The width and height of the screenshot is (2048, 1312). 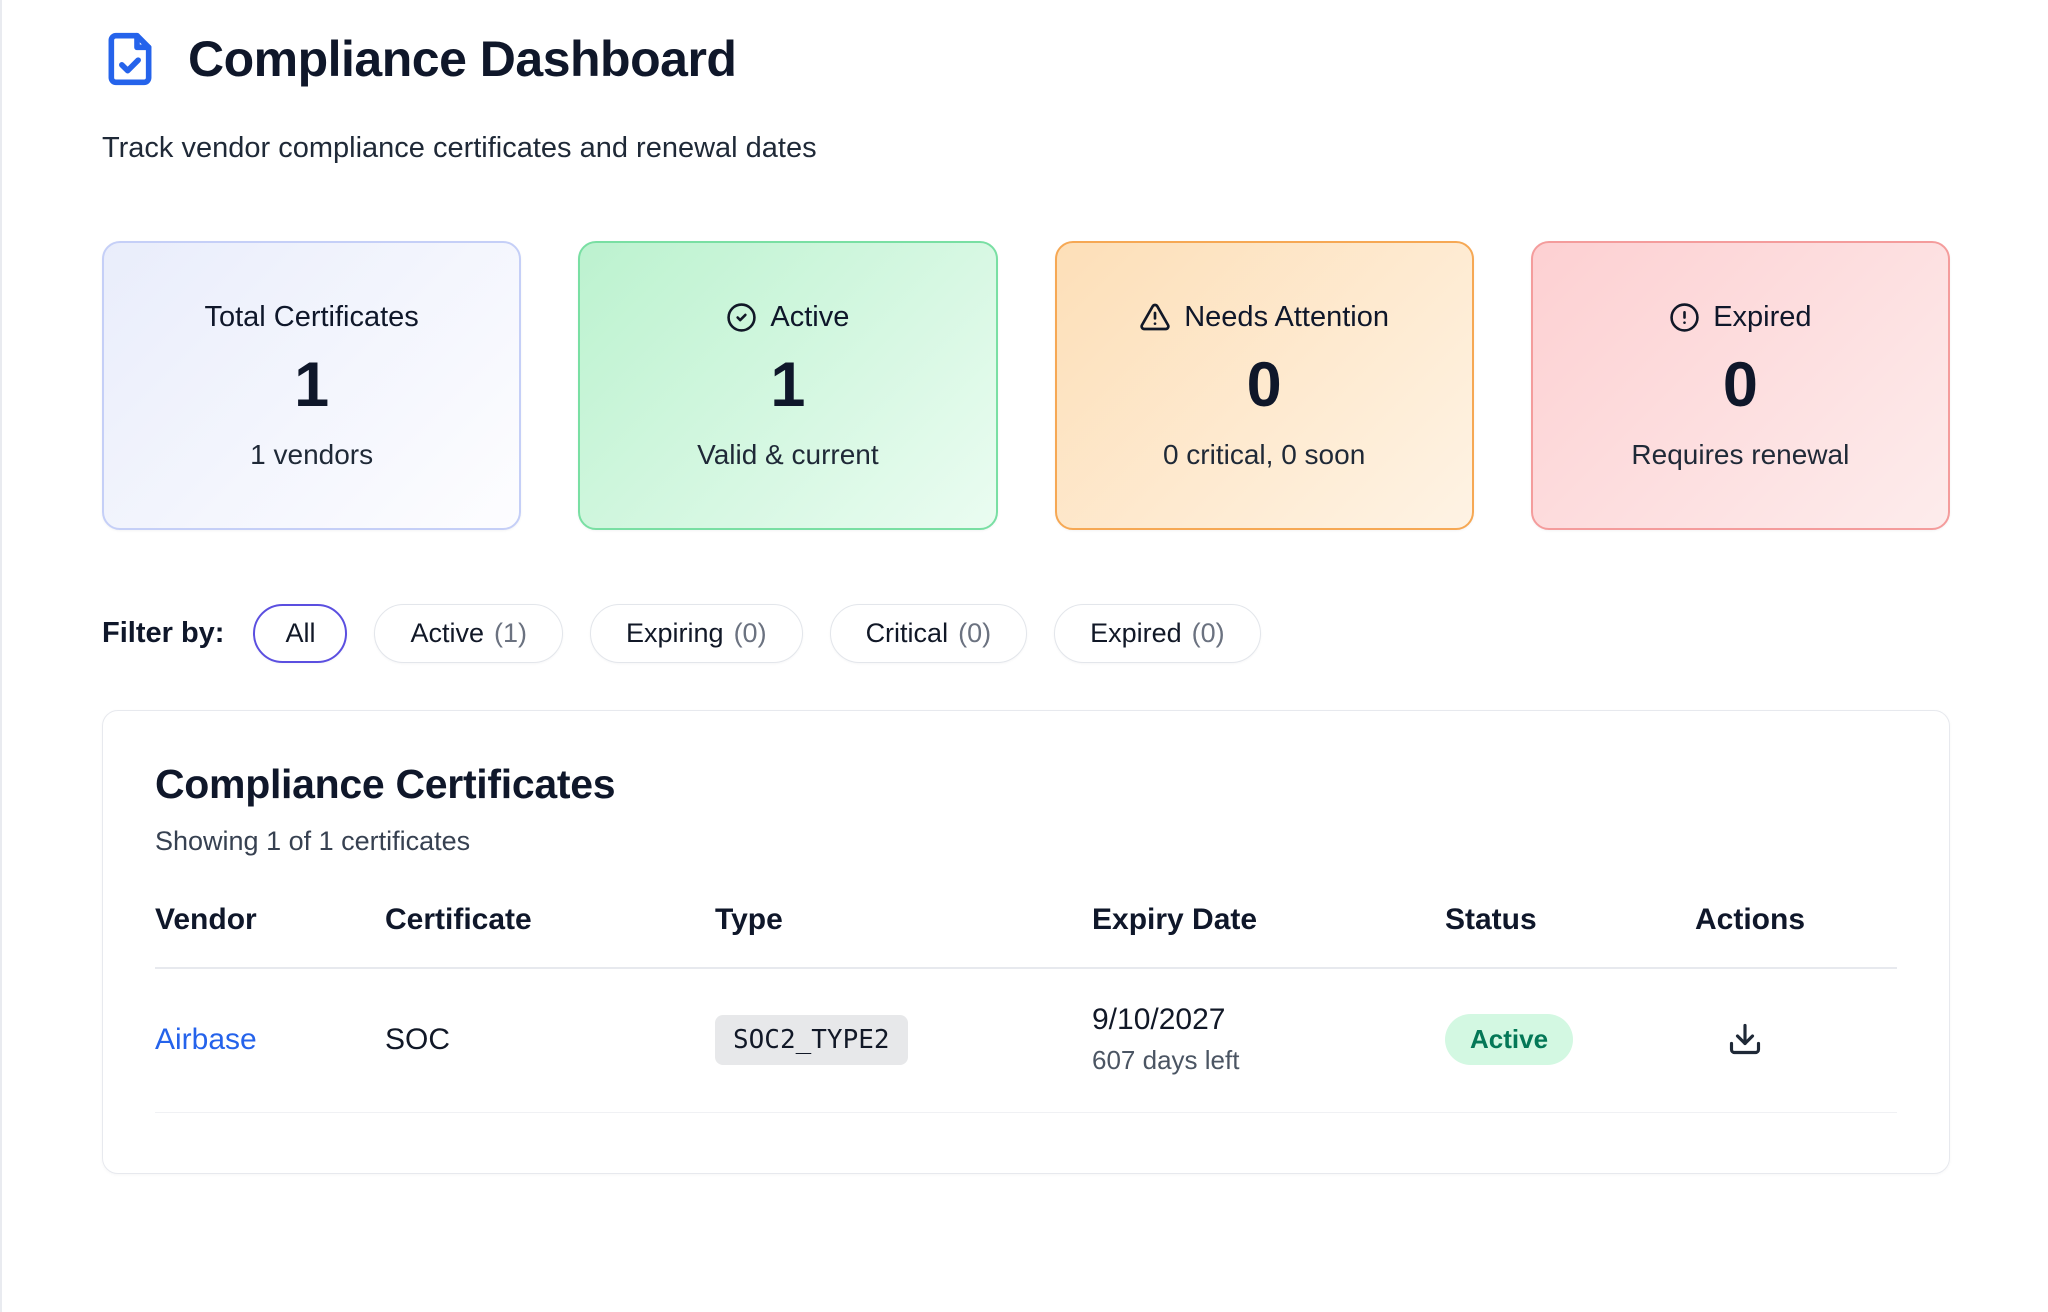 I want to click on column-header-actions: Actions, so click(x=1750, y=919).